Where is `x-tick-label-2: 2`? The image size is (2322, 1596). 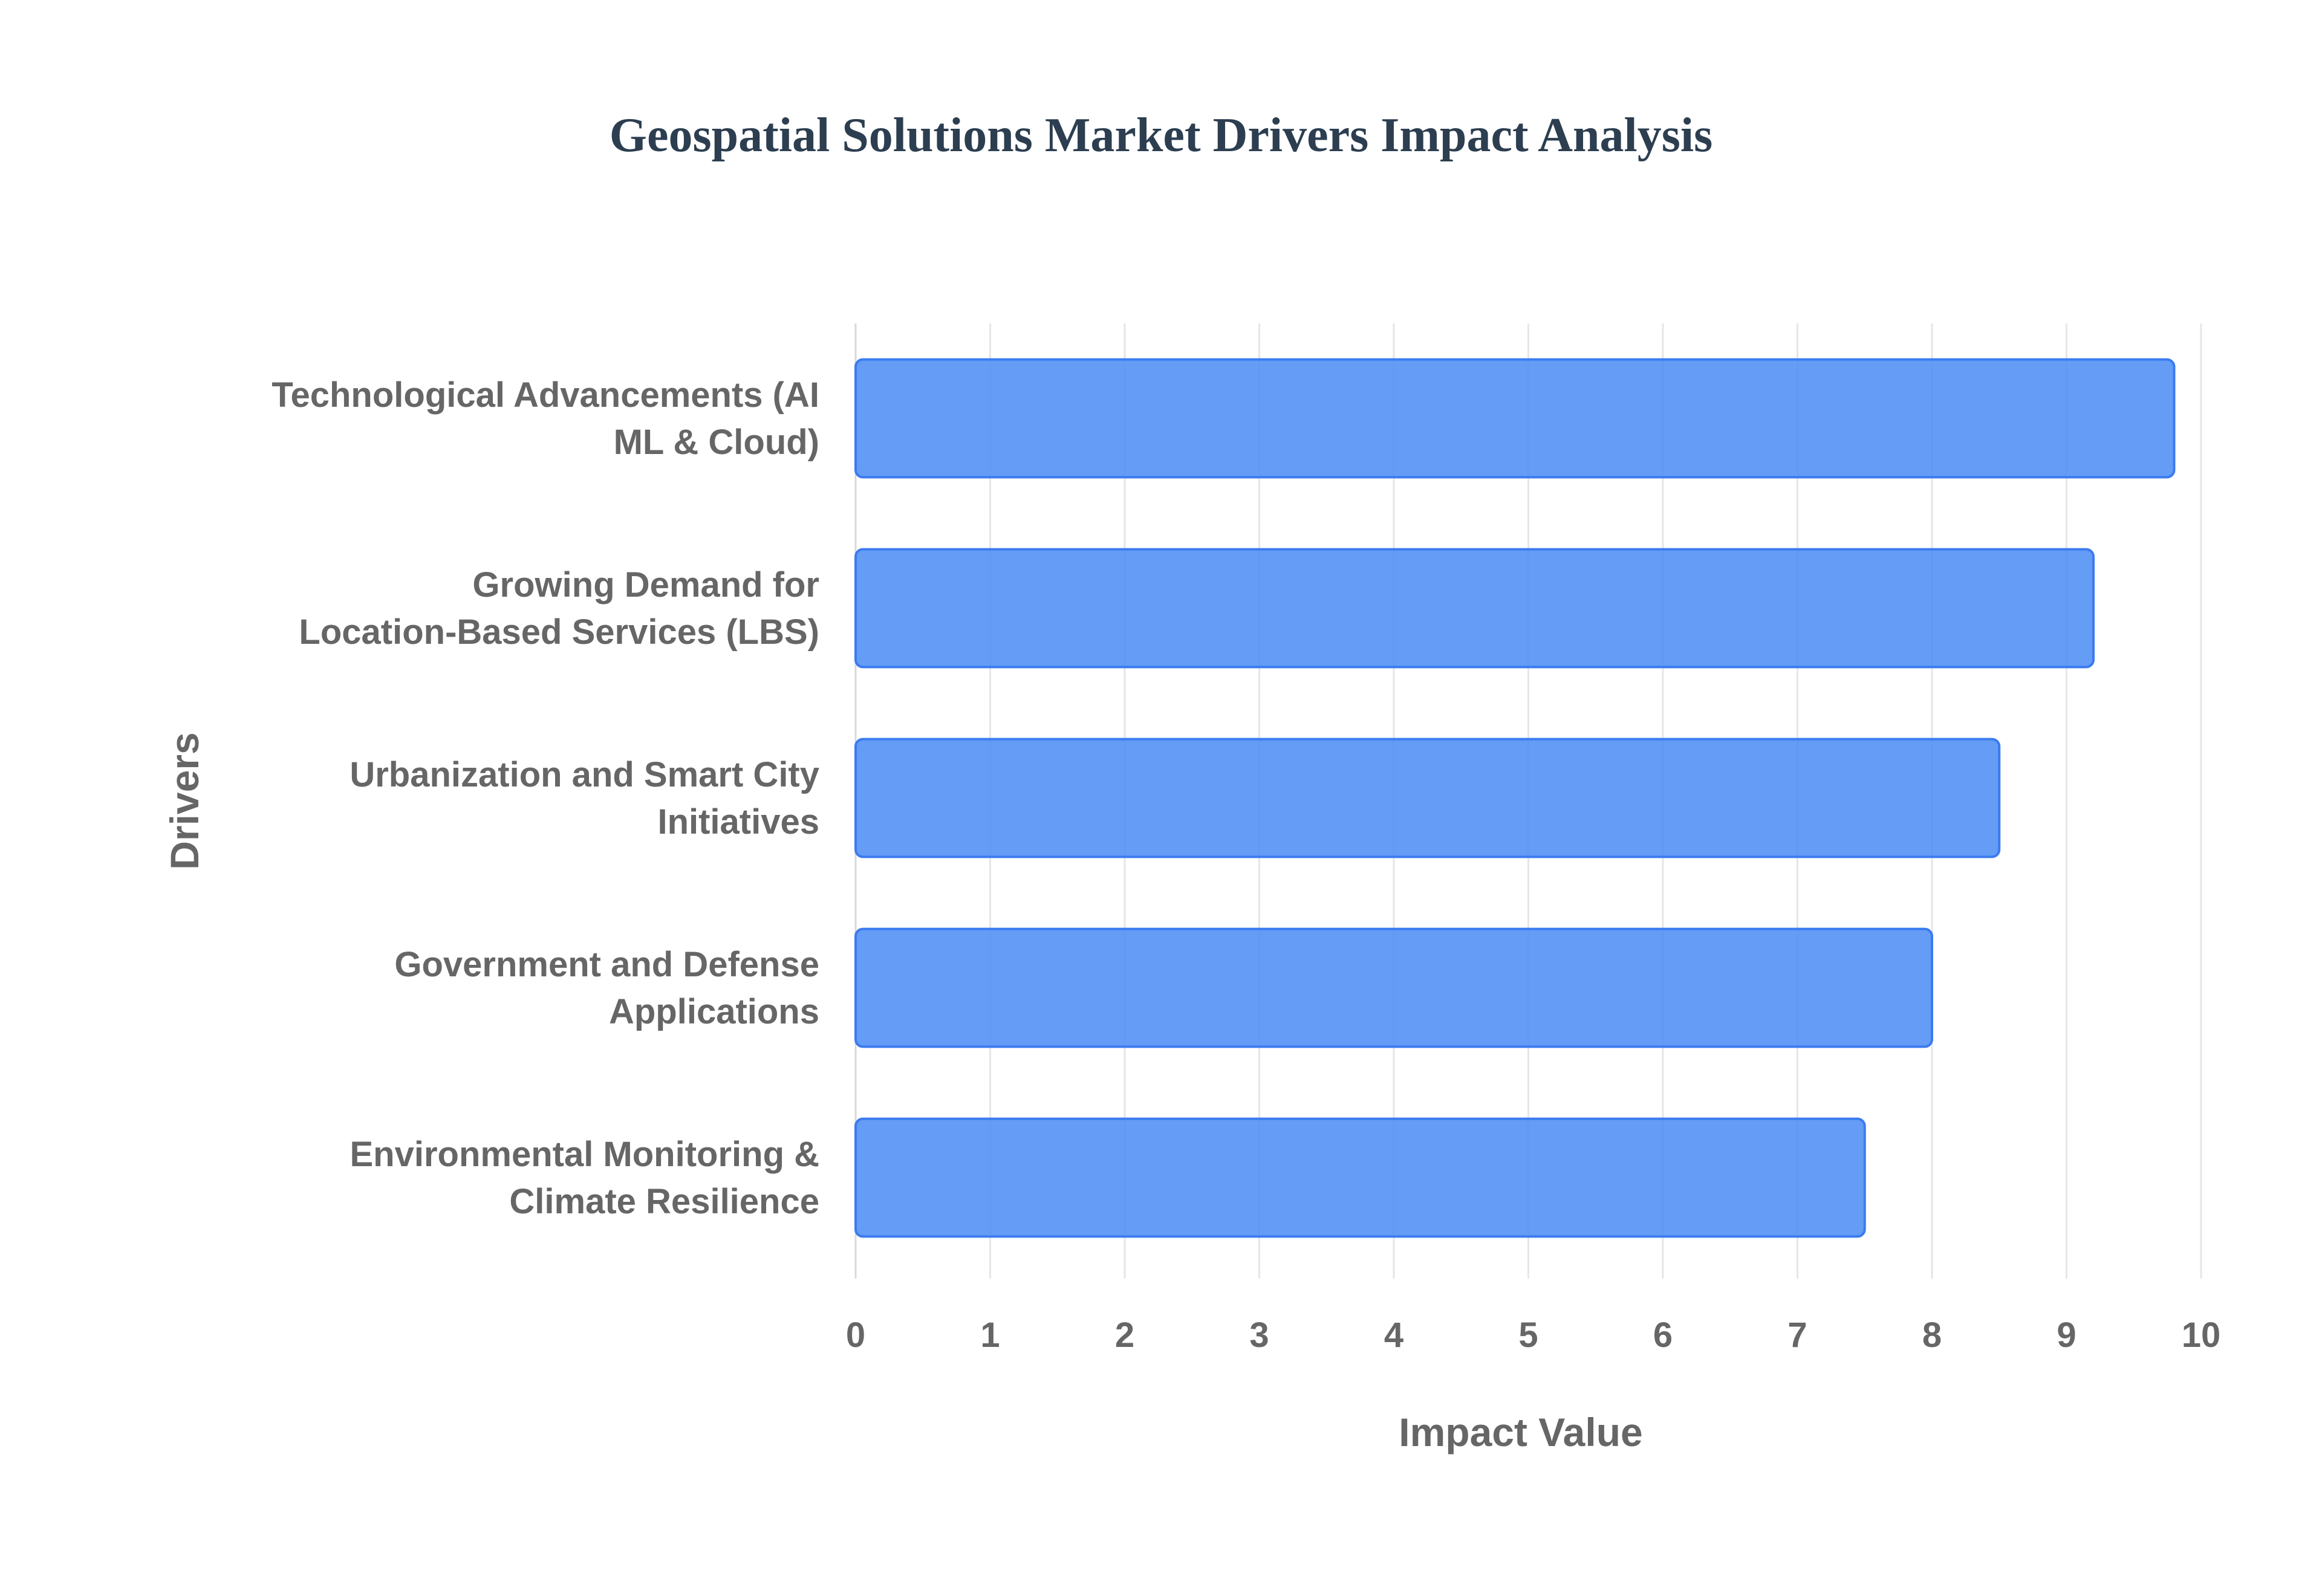 x-tick-label-2: 2 is located at coordinates (1124, 1335).